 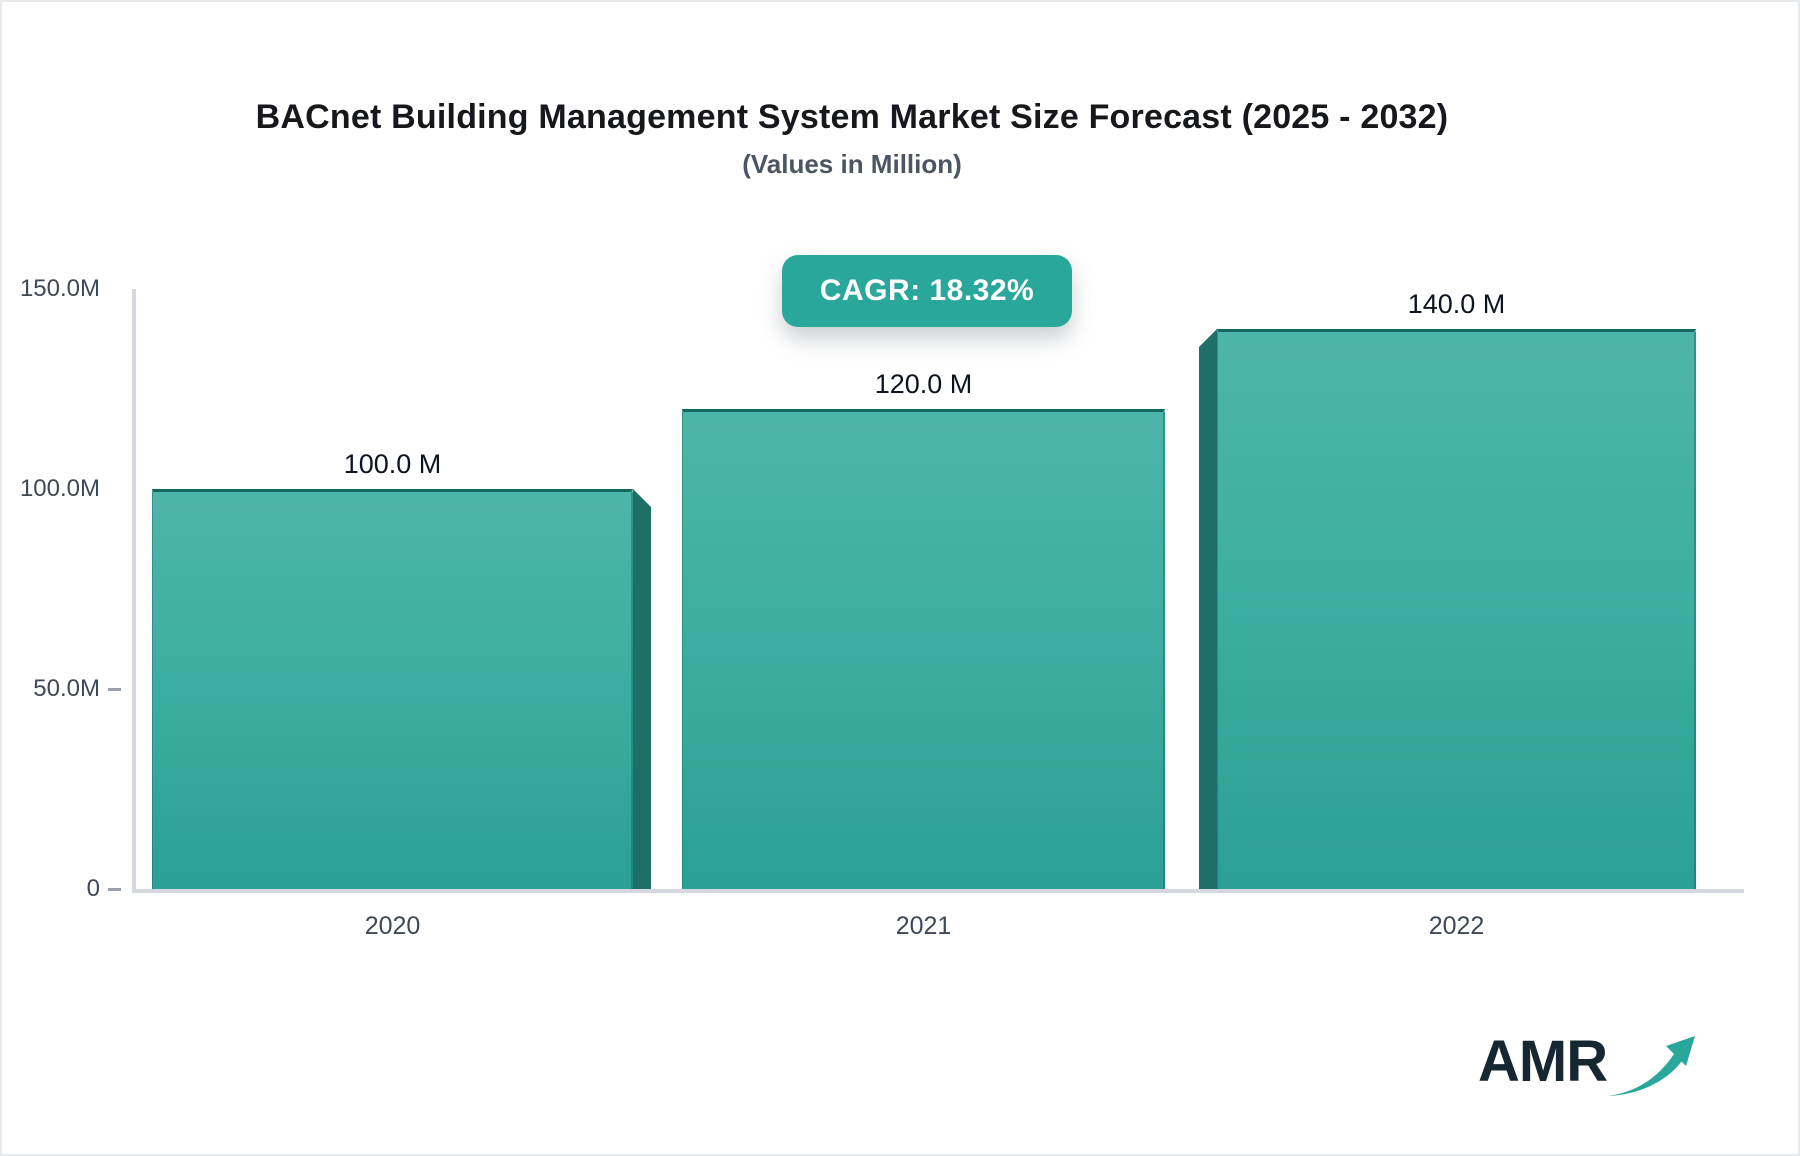 I want to click on x-tick-label-2021: 2021, so click(x=923, y=926).